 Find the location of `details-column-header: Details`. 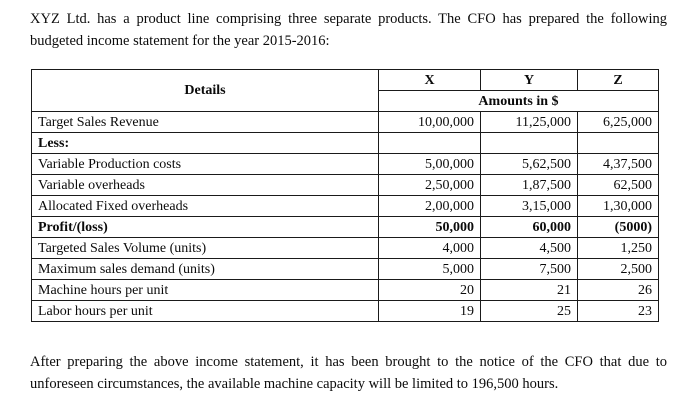

details-column-header: Details is located at coordinates (205, 90).